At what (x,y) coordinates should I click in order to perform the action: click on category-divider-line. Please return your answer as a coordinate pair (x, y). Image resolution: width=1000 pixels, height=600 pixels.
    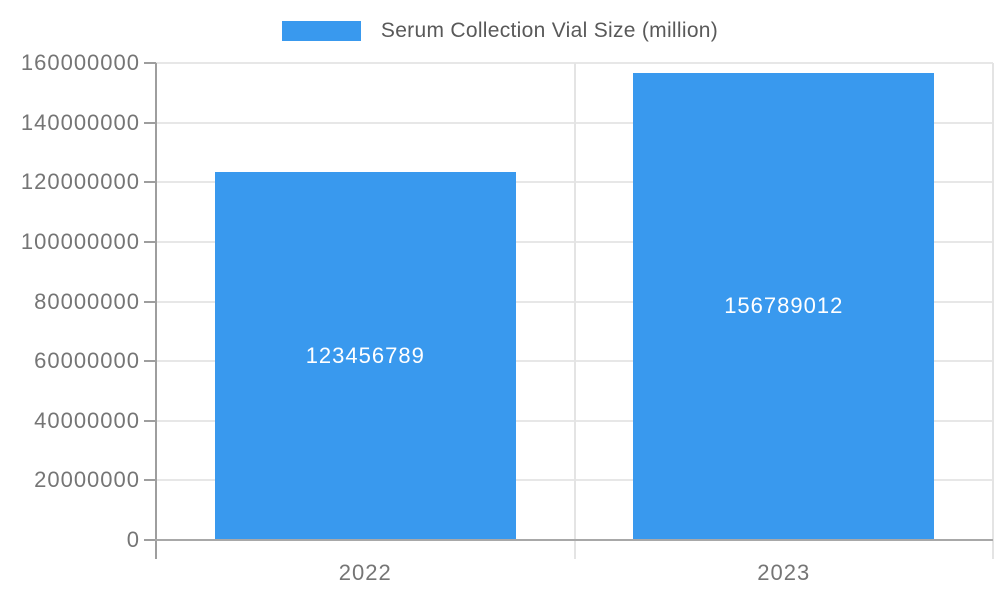
    Looking at the image, I should click on (574, 311).